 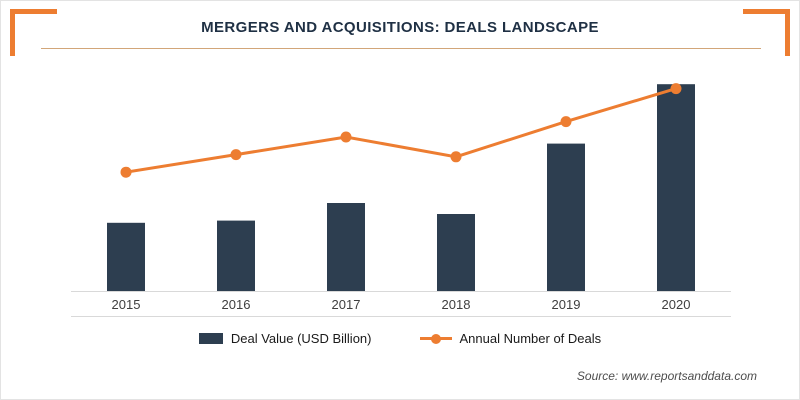 I want to click on legend-item-line: Annual Number of Deals, so click(x=510, y=338).